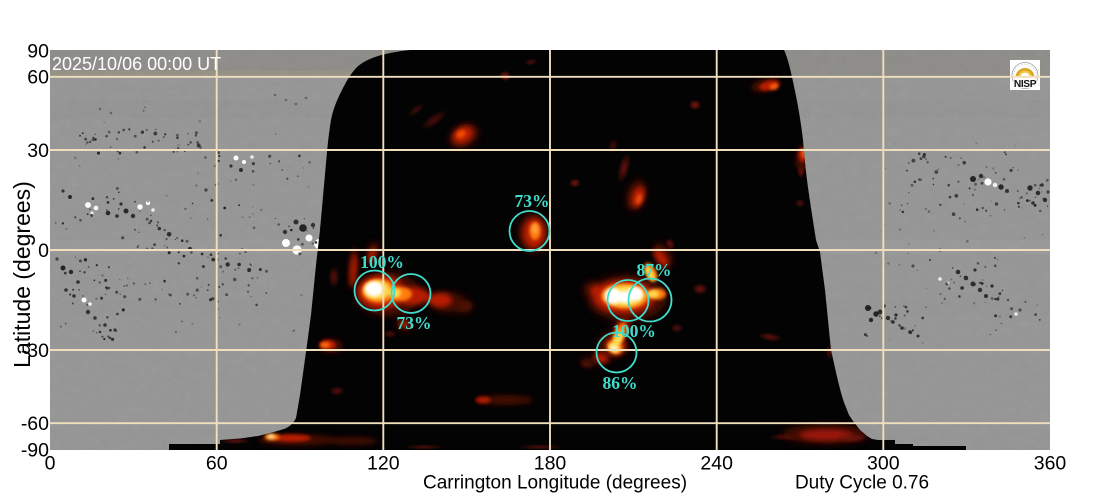 Image resolution: width=1100 pixels, height=500 pixels. I want to click on svg-text: Latitude (degrees), so click(22, 274).